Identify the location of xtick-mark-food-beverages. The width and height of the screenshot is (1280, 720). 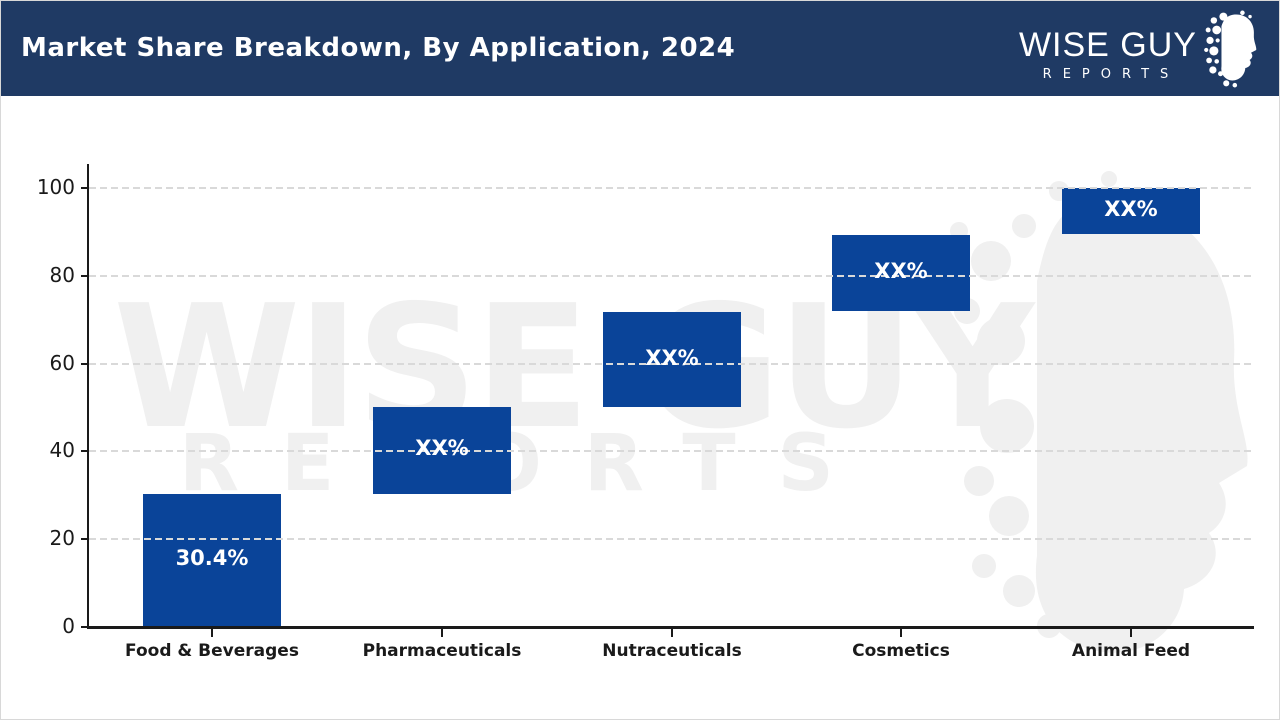
(212, 633).